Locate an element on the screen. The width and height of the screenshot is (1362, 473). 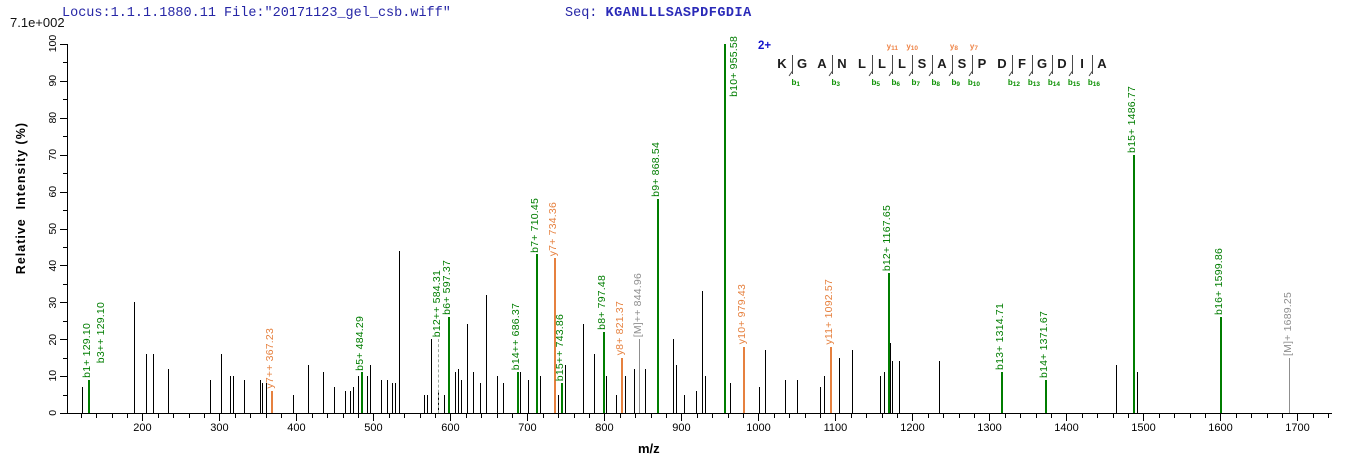
residue-P11: P is located at coordinates (982, 65).